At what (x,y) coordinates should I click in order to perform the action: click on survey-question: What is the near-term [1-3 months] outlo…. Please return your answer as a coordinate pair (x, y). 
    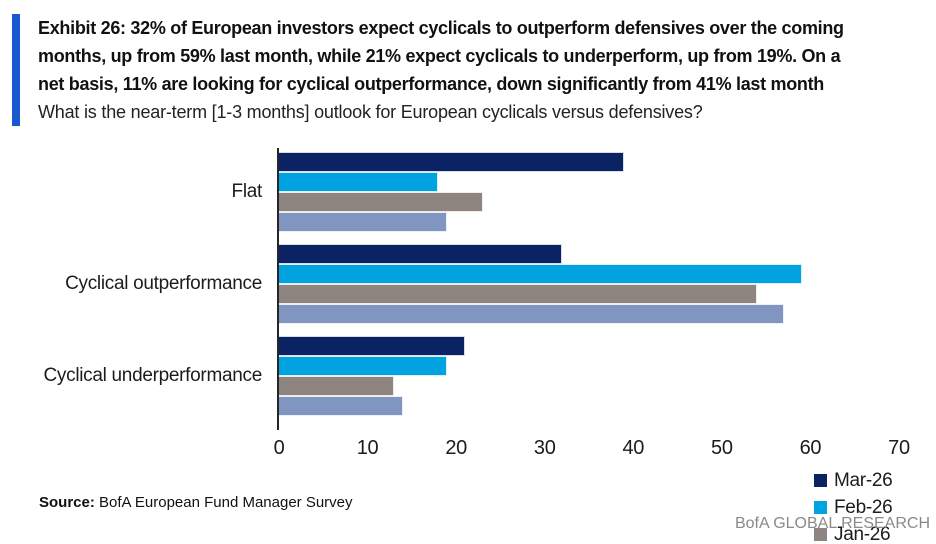
    Looking at the image, I should click on (370, 112).